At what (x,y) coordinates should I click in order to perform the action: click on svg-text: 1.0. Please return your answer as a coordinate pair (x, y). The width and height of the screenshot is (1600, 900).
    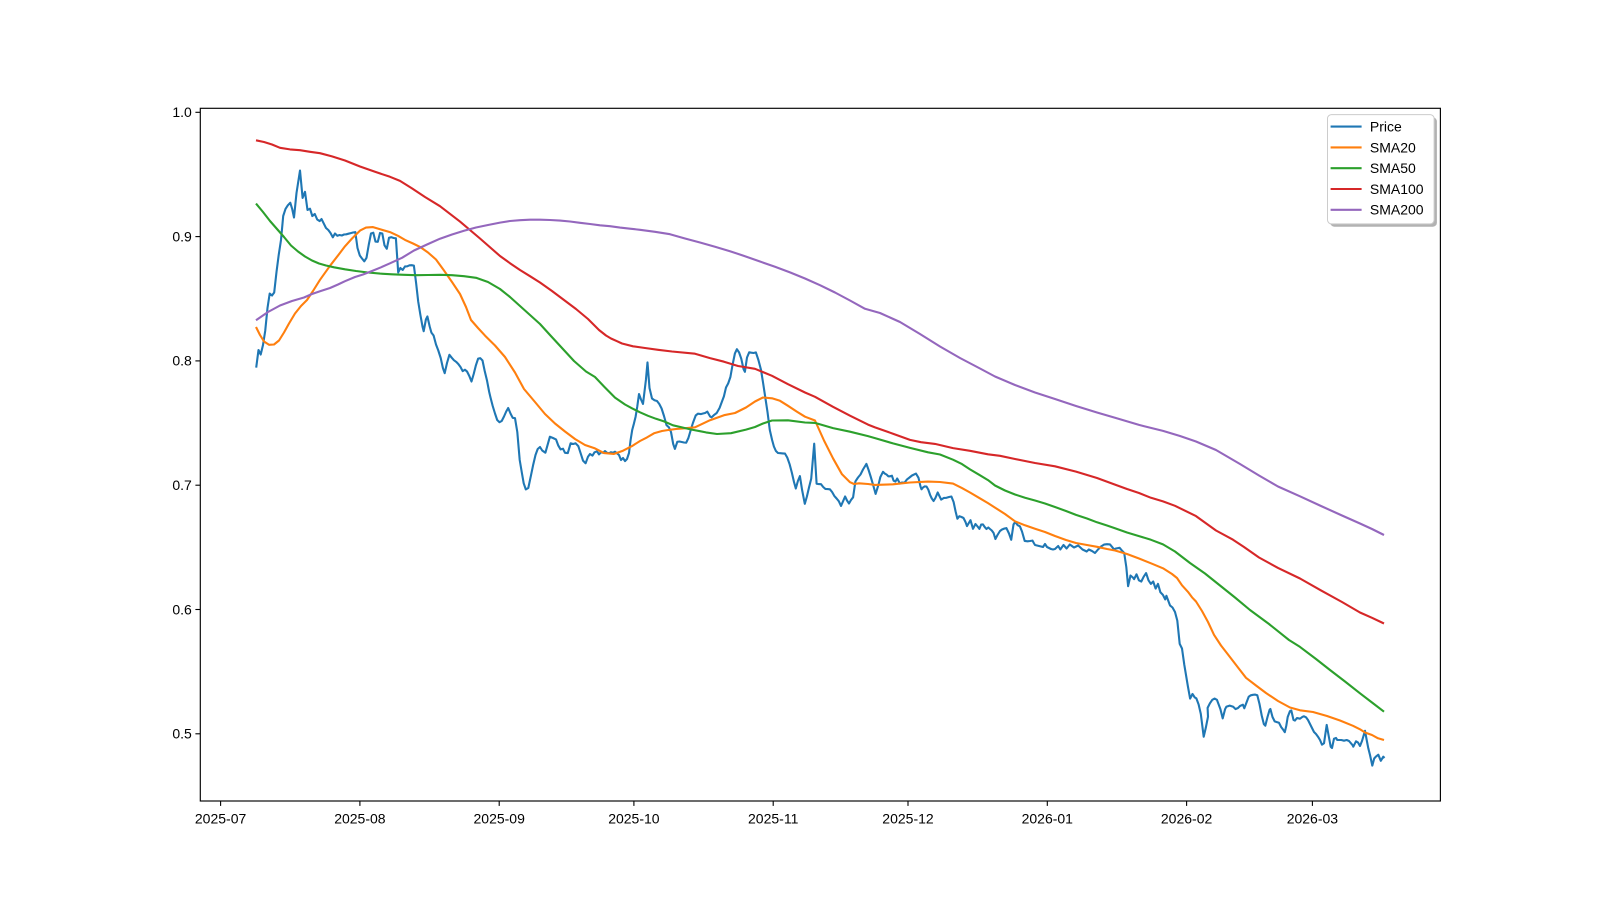
    Looking at the image, I should click on (182, 112).